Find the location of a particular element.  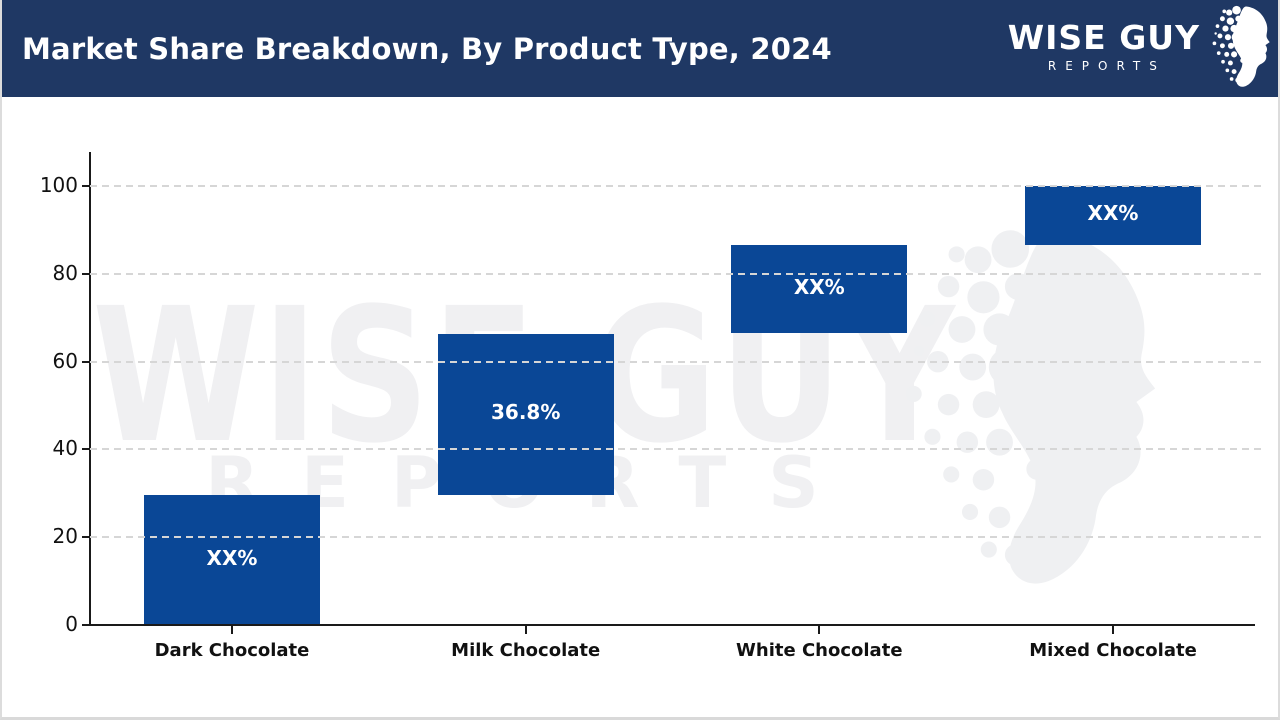

wiseguy-logo: WISE GUY REPORTS is located at coordinates (1142, 47).